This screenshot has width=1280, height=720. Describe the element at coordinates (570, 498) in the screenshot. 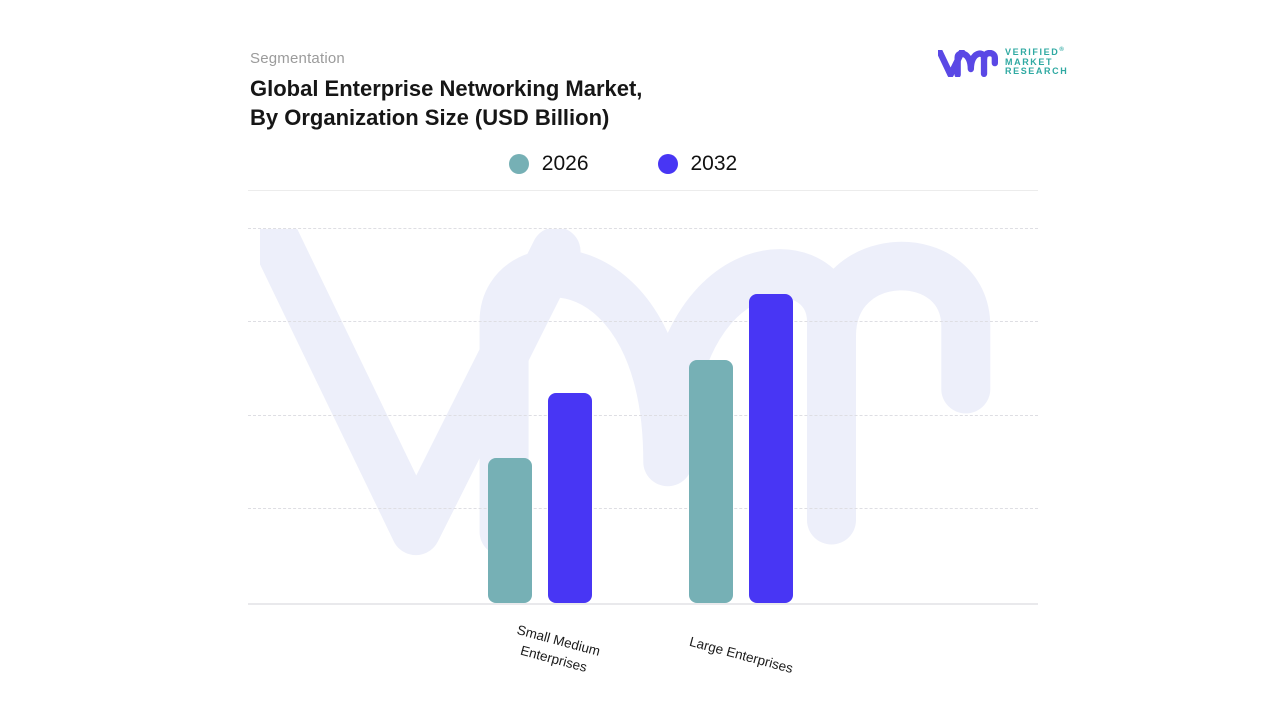

I see `bar-2032-small-medium-enterprises` at that location.